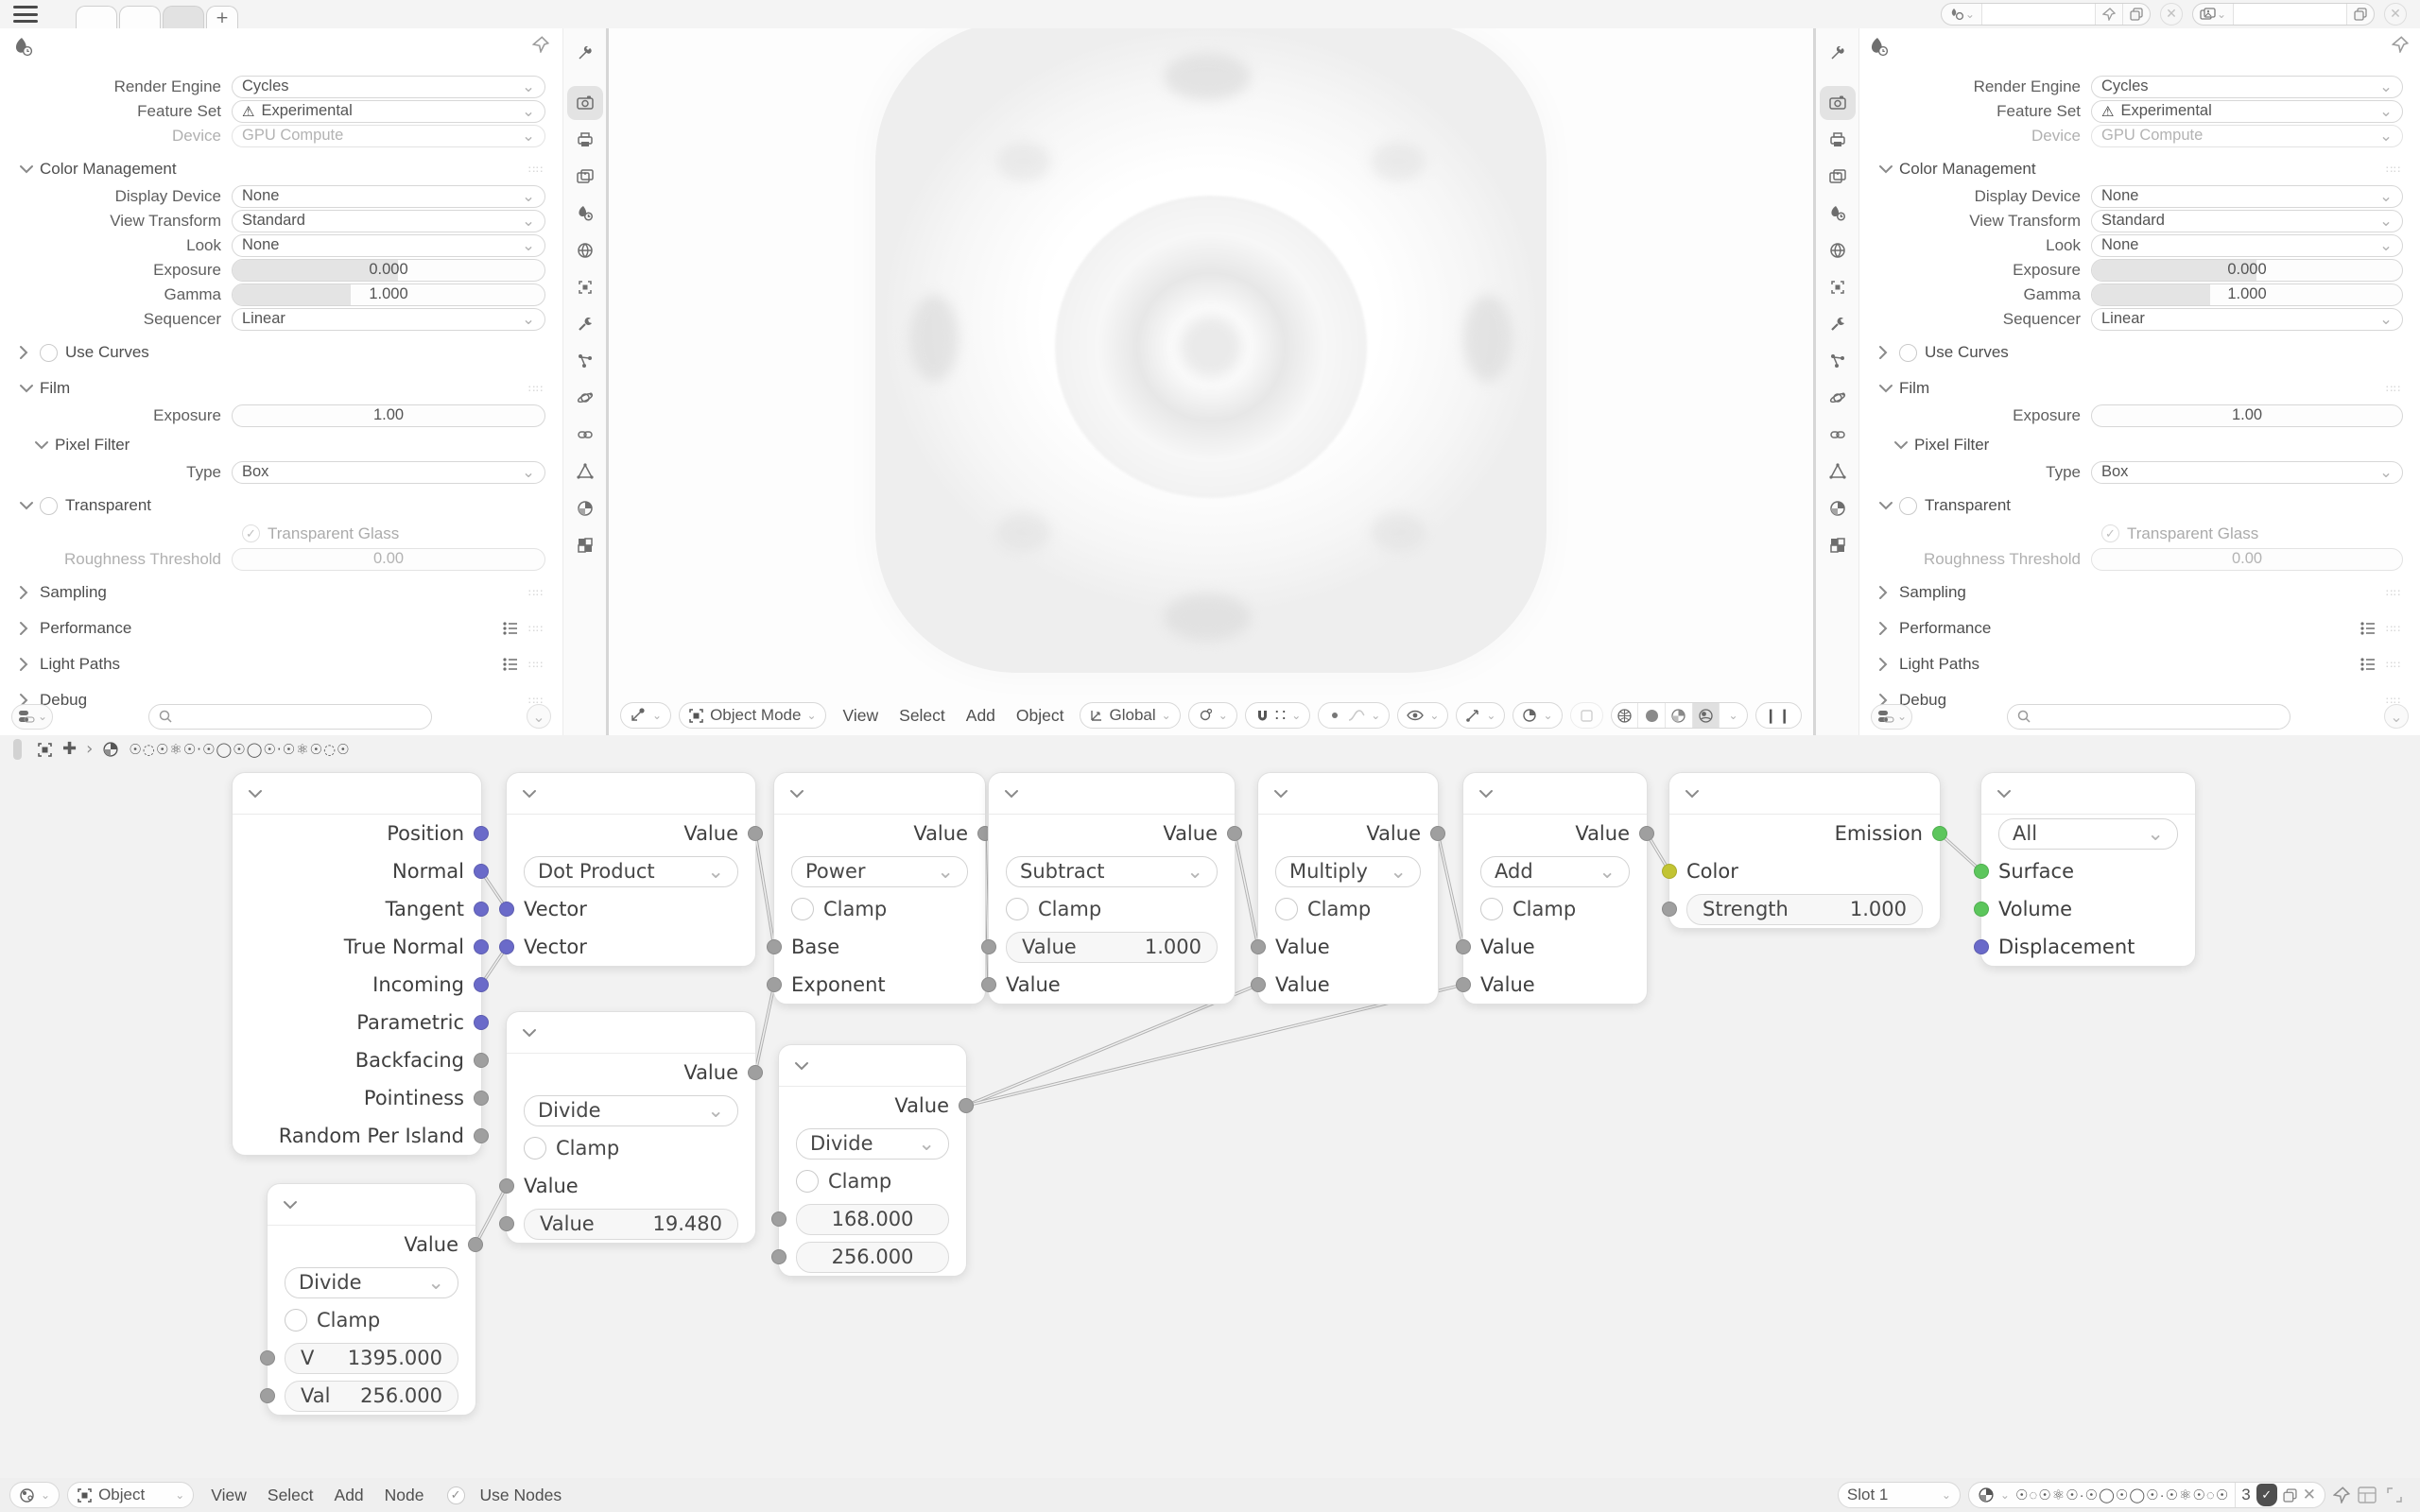 This screenshot has width=2420, height=1512. Describe the element at coordinates (1212, 715) in the screenshot. I see `pivot-point-dropdown: ⌄` at that location.